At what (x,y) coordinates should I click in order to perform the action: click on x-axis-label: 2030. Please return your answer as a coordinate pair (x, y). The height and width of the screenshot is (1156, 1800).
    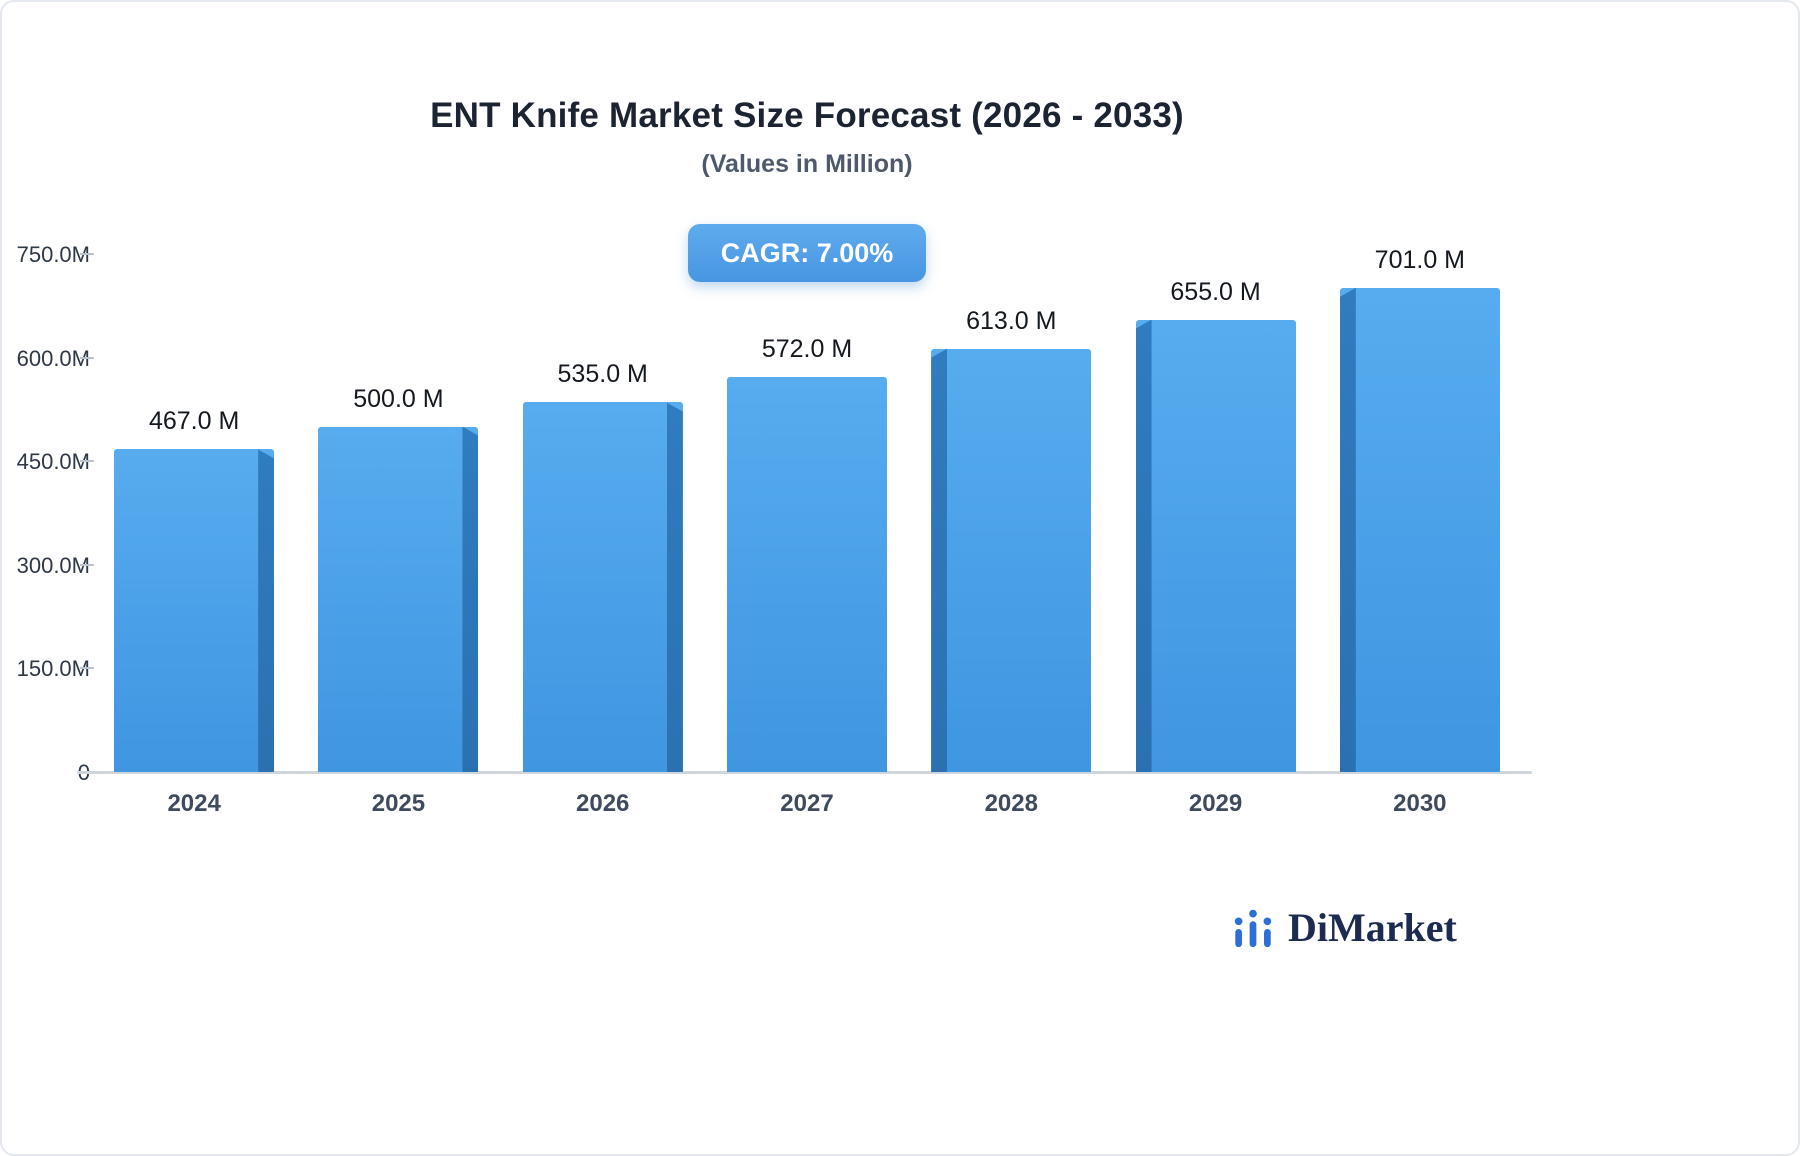
    Looking at the image, I should click on (1420, 803).